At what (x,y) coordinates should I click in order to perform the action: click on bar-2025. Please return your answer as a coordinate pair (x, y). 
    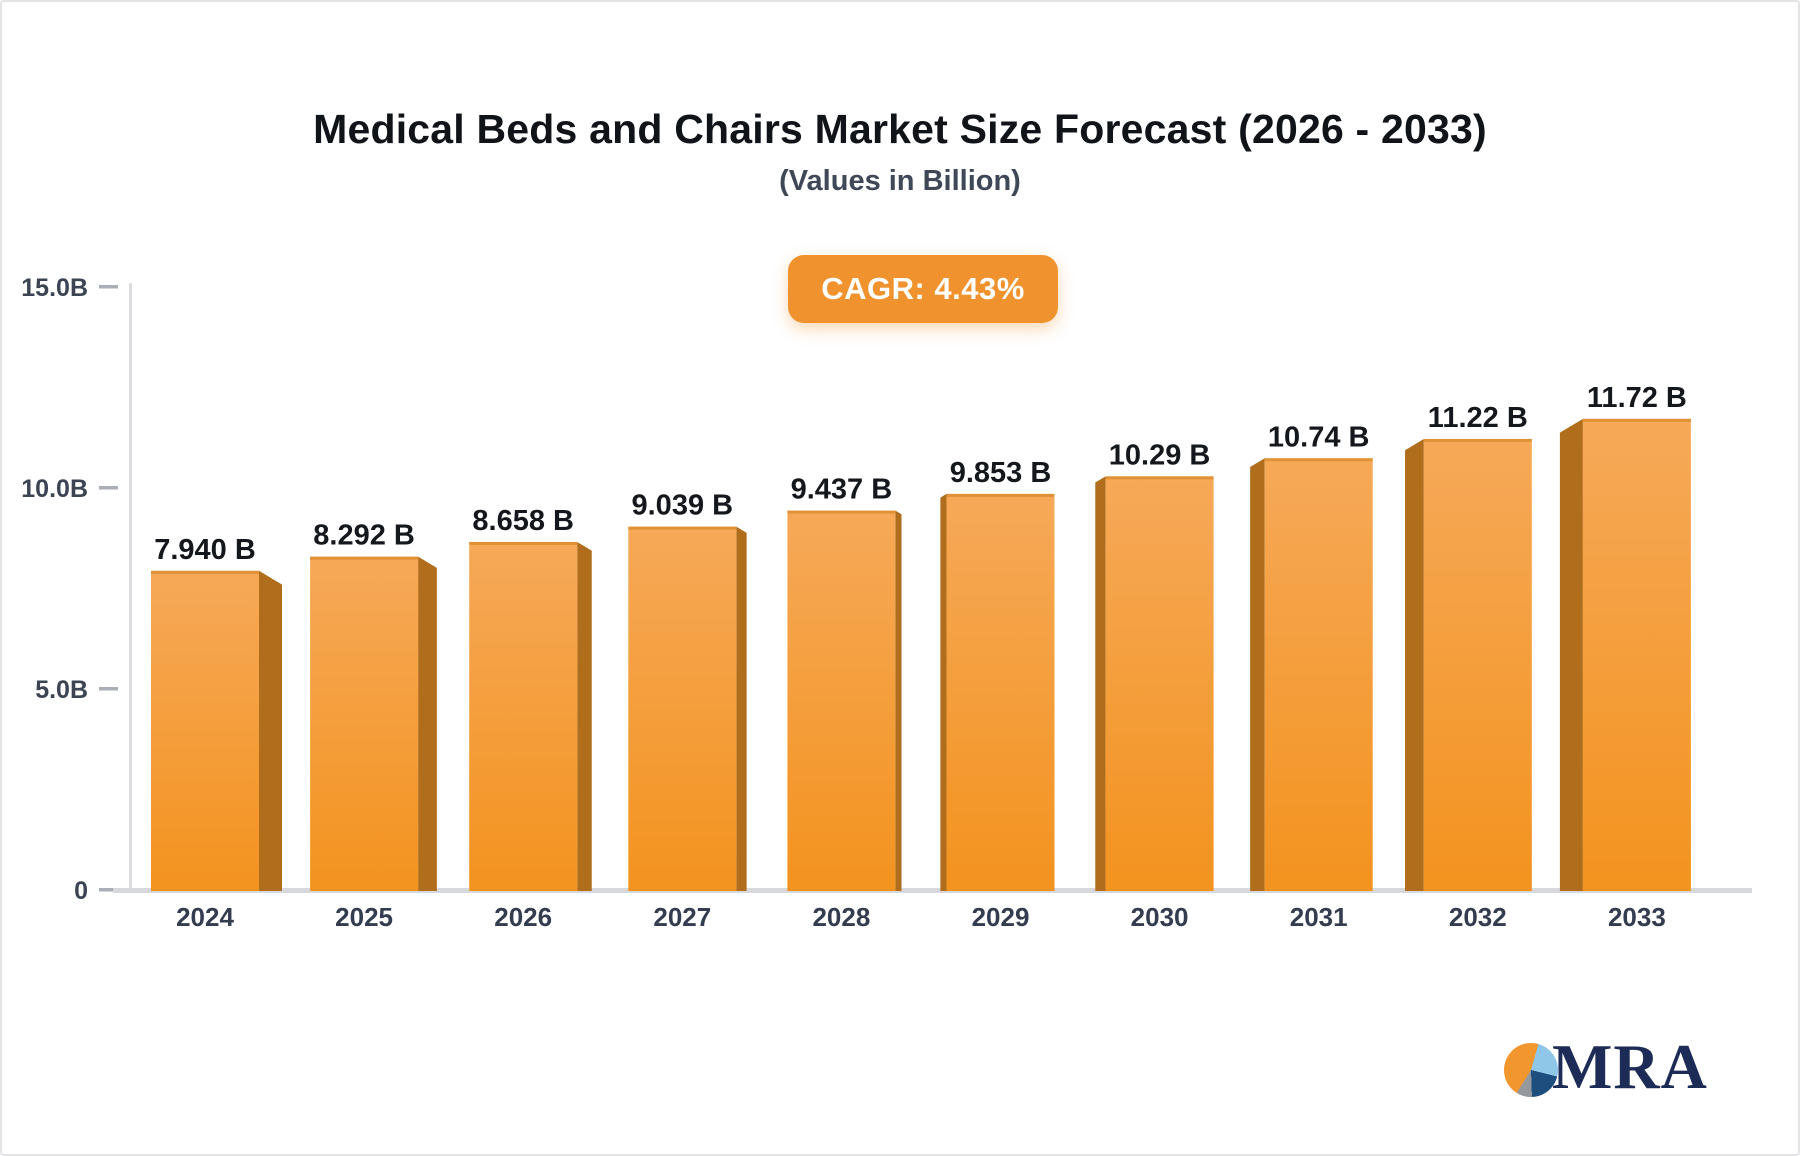
    Looking at the image, I should click on (364, 723).